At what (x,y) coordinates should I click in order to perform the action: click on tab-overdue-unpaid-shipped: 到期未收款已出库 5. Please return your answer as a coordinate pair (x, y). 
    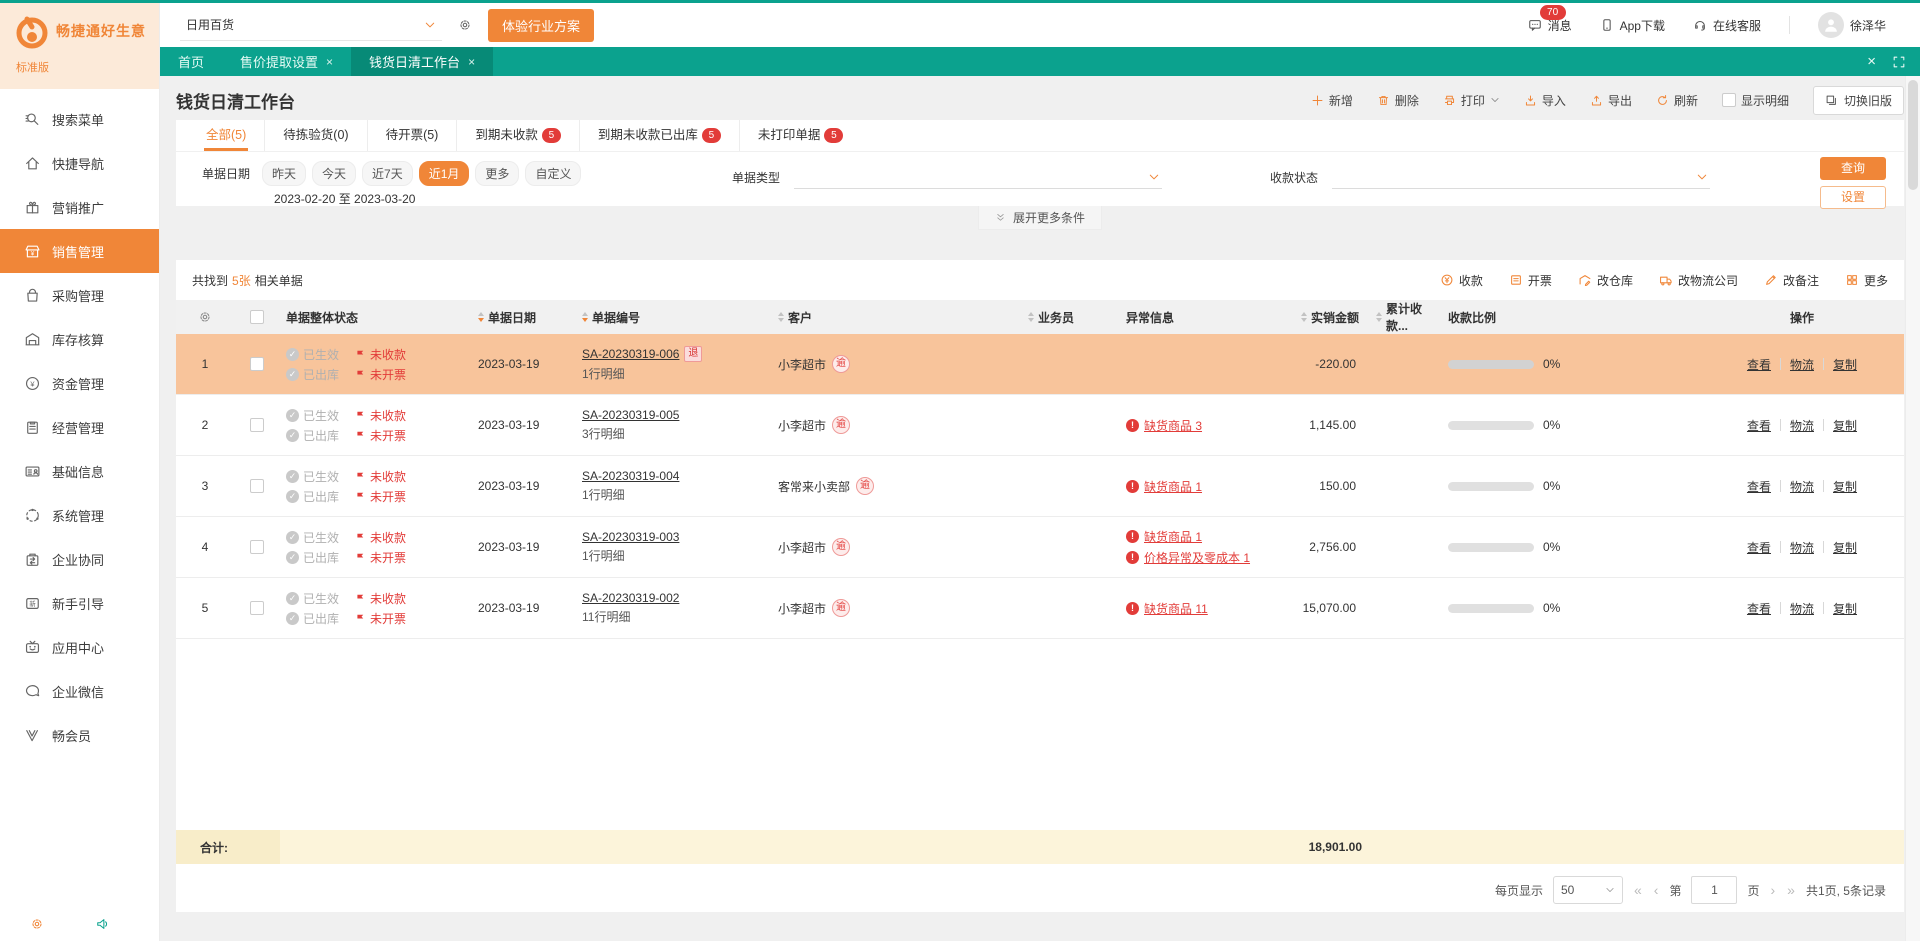
    Looking at the image, I should click on (658, 135).